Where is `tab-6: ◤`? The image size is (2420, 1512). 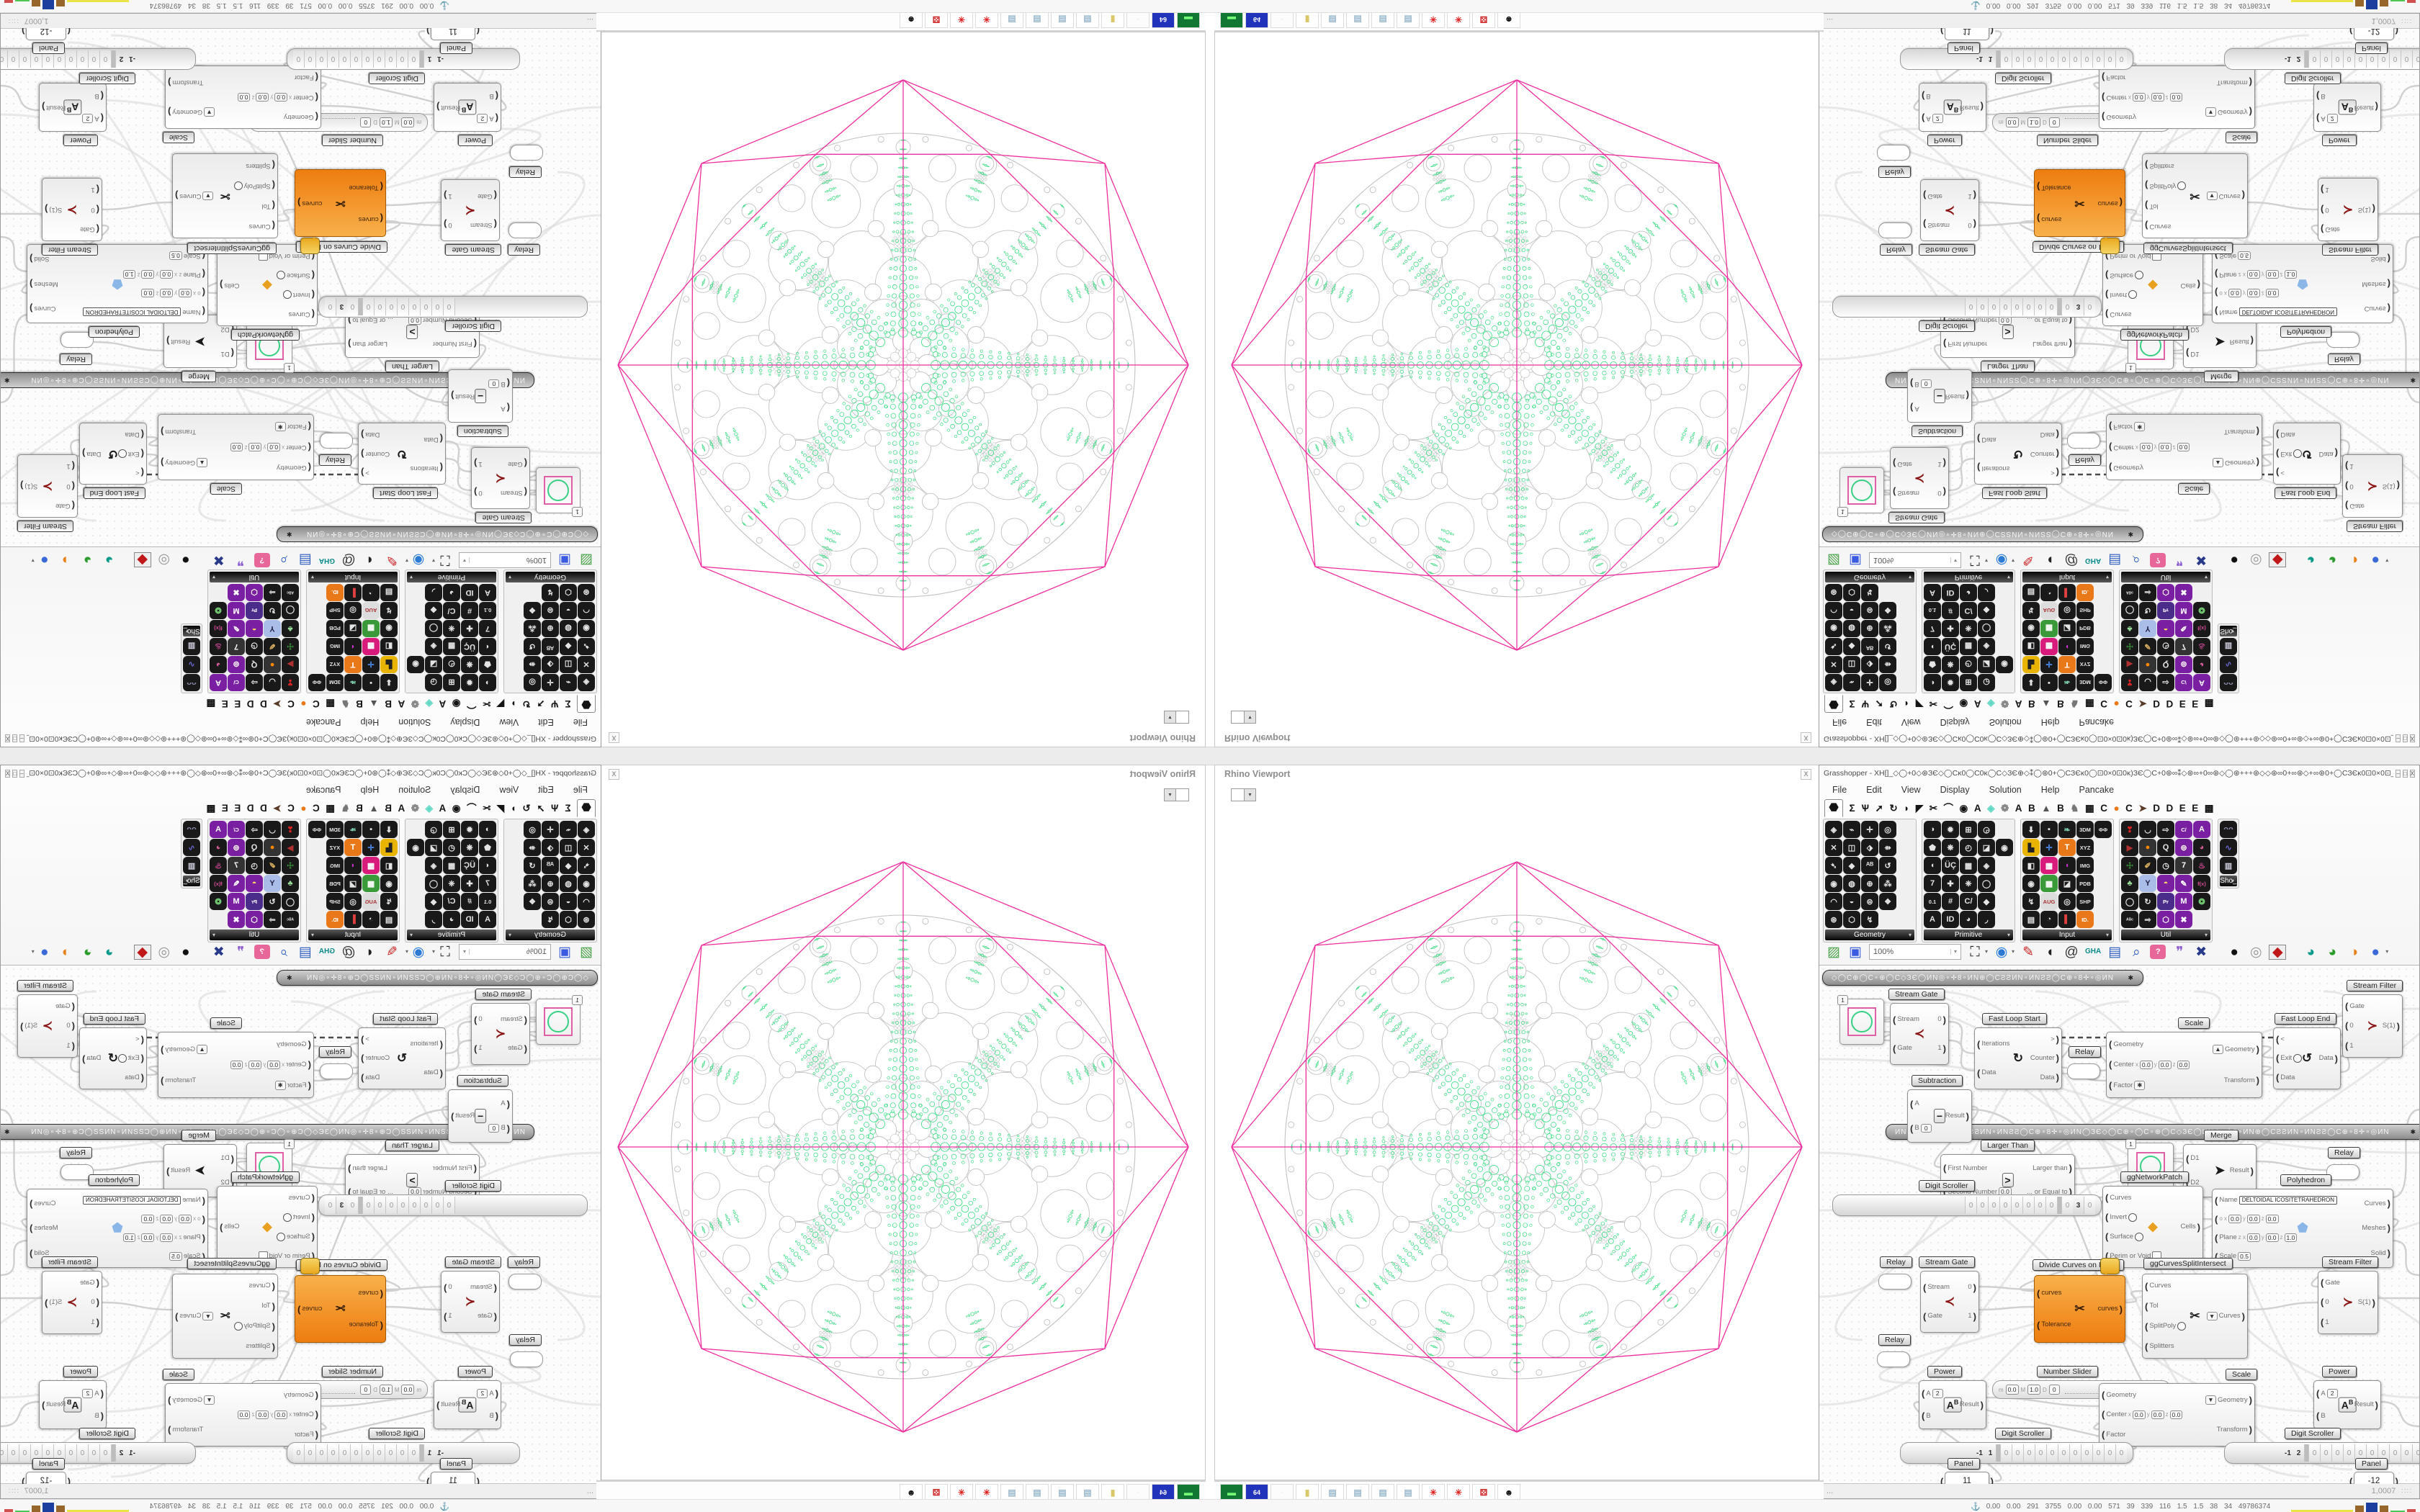 tab-6: ◤ is located at coordinates (1919, 704).